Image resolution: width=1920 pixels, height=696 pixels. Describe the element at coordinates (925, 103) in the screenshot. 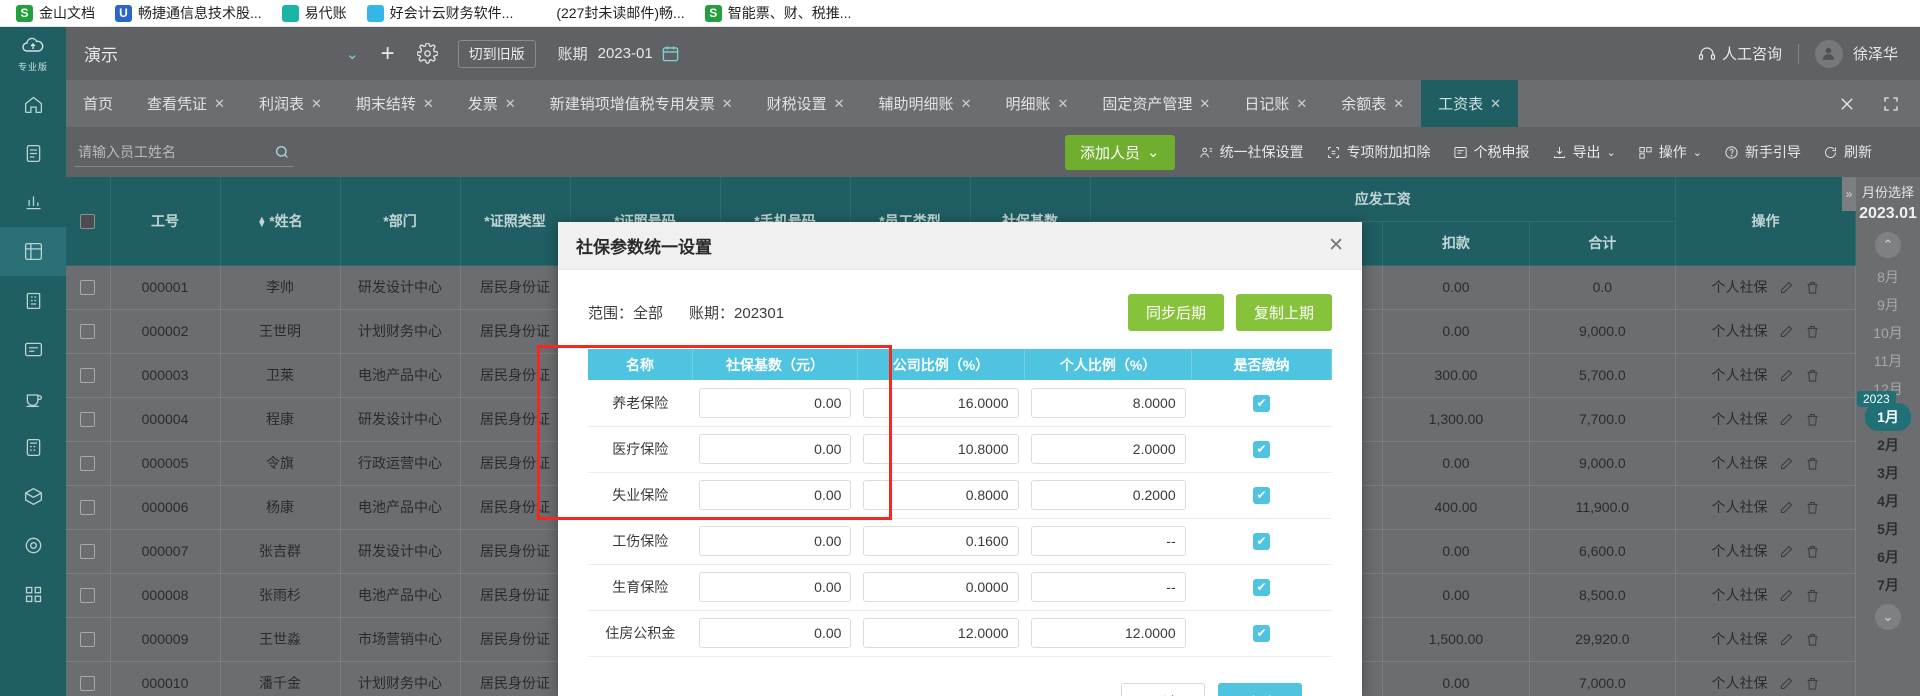

I see `tab-辅助明细账: 辅助明细账 ✕` at that location.